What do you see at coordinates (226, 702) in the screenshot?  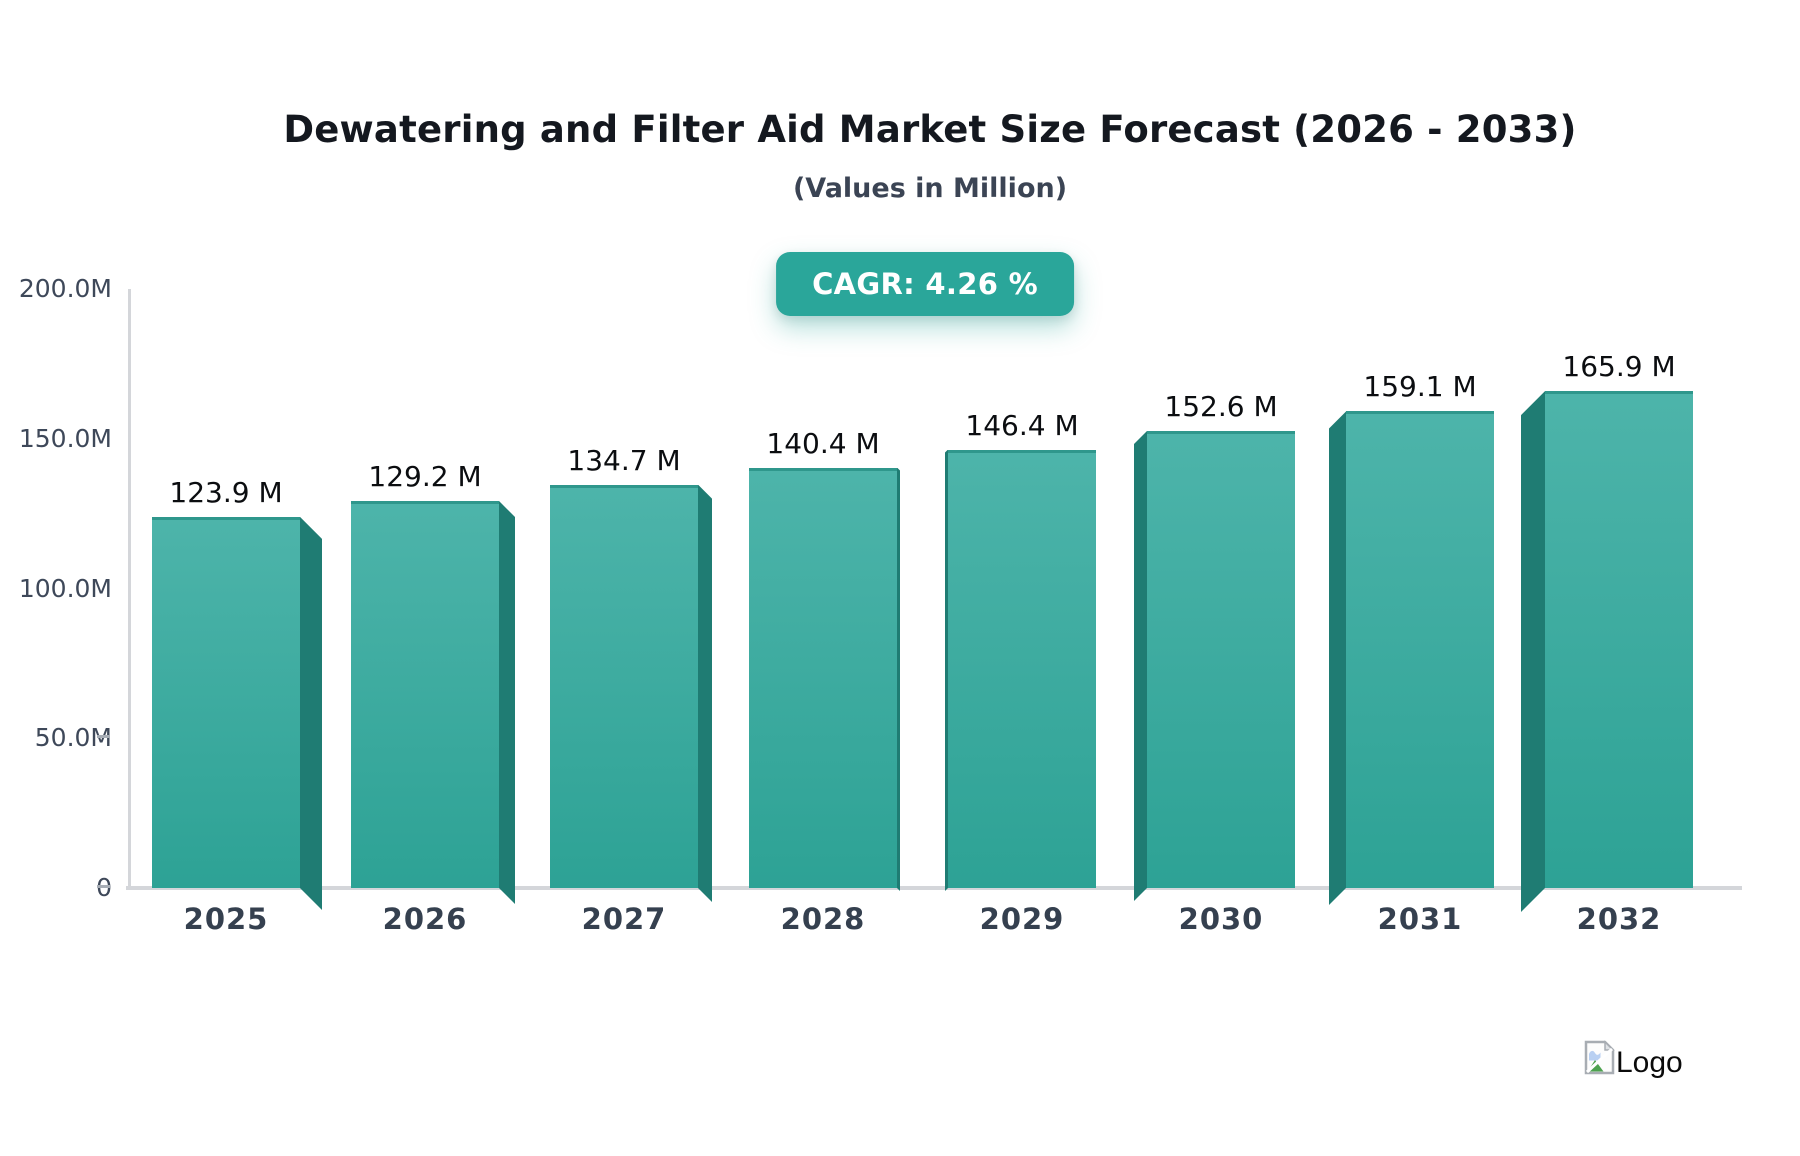 I see `bar-2025` at bounding box center [226, 702].